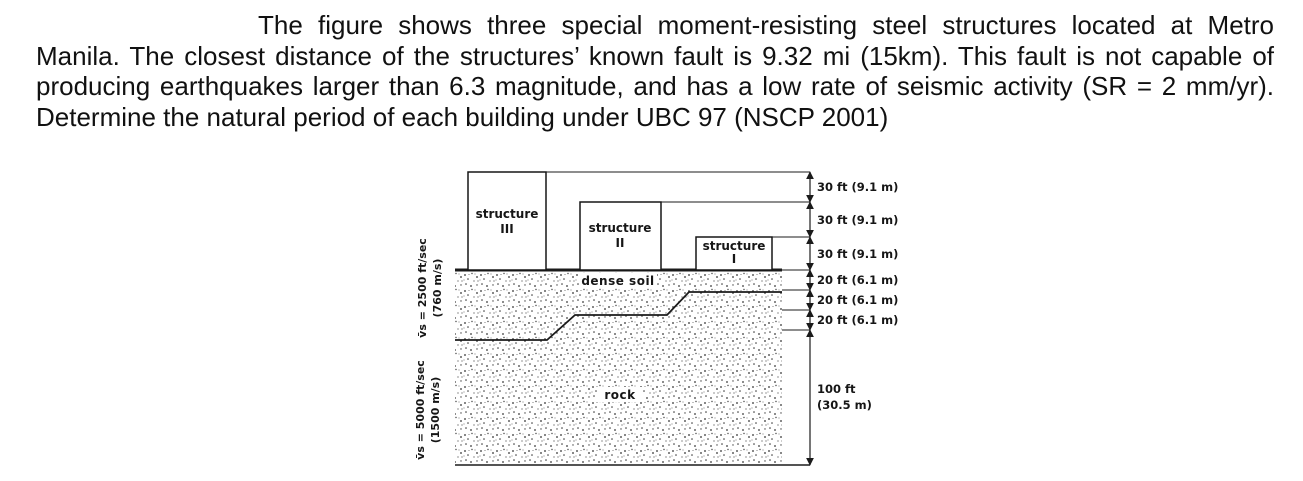 The image size is (1303, 481). I want to click on structure-ii-numeral: II, so click(620, 243).